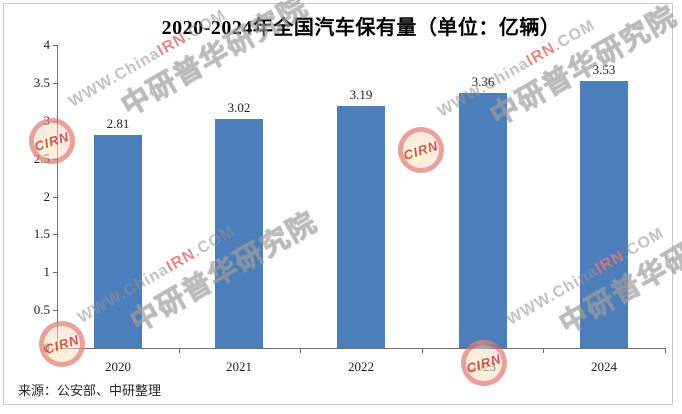 The image size is (682, 414). What do you see at coordinates (361, 348) in the screenshot?
I see `x-axis-line` at bounding box center [361, 348].